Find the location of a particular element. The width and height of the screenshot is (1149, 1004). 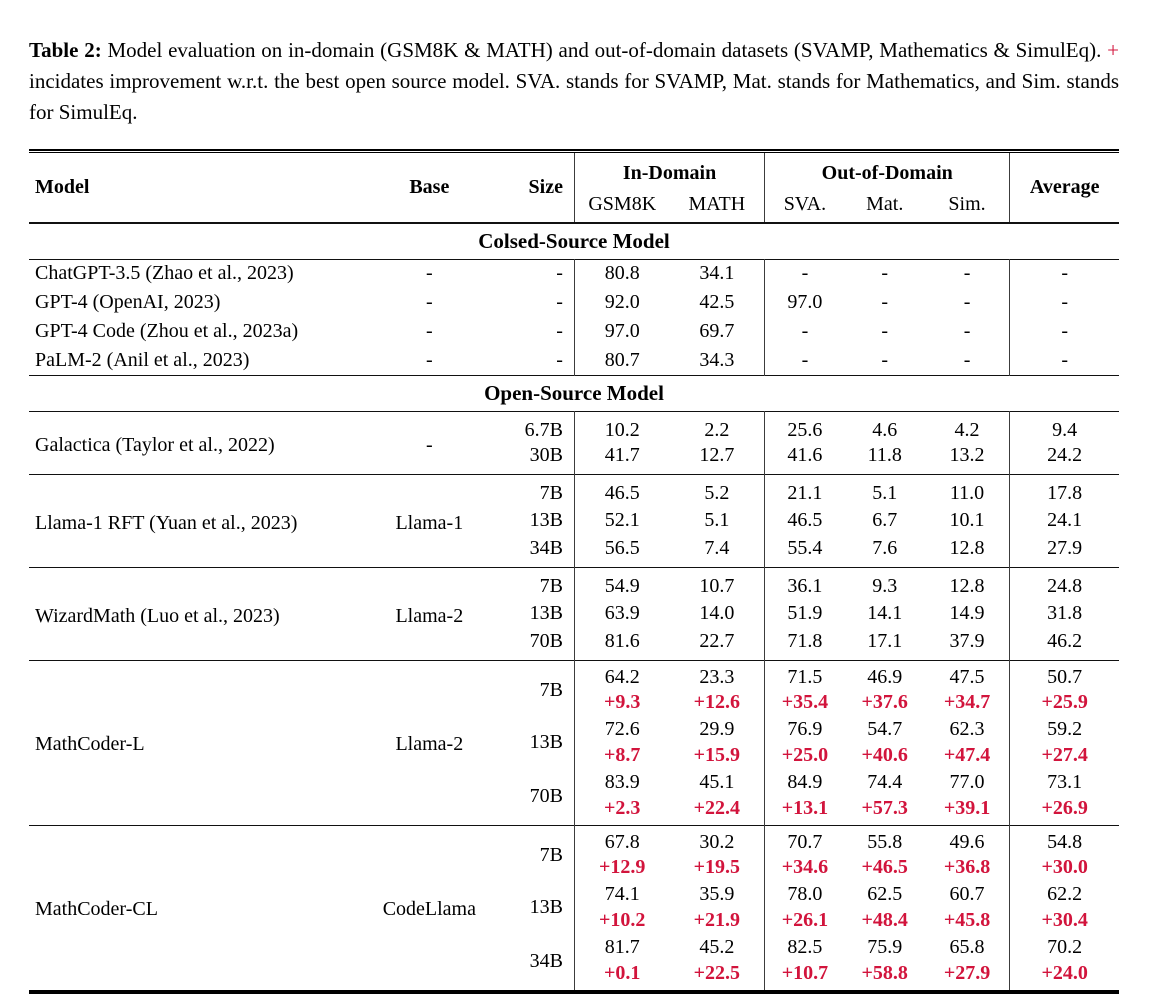

mat-value: 55.8 is located at coordinates (885, 841).